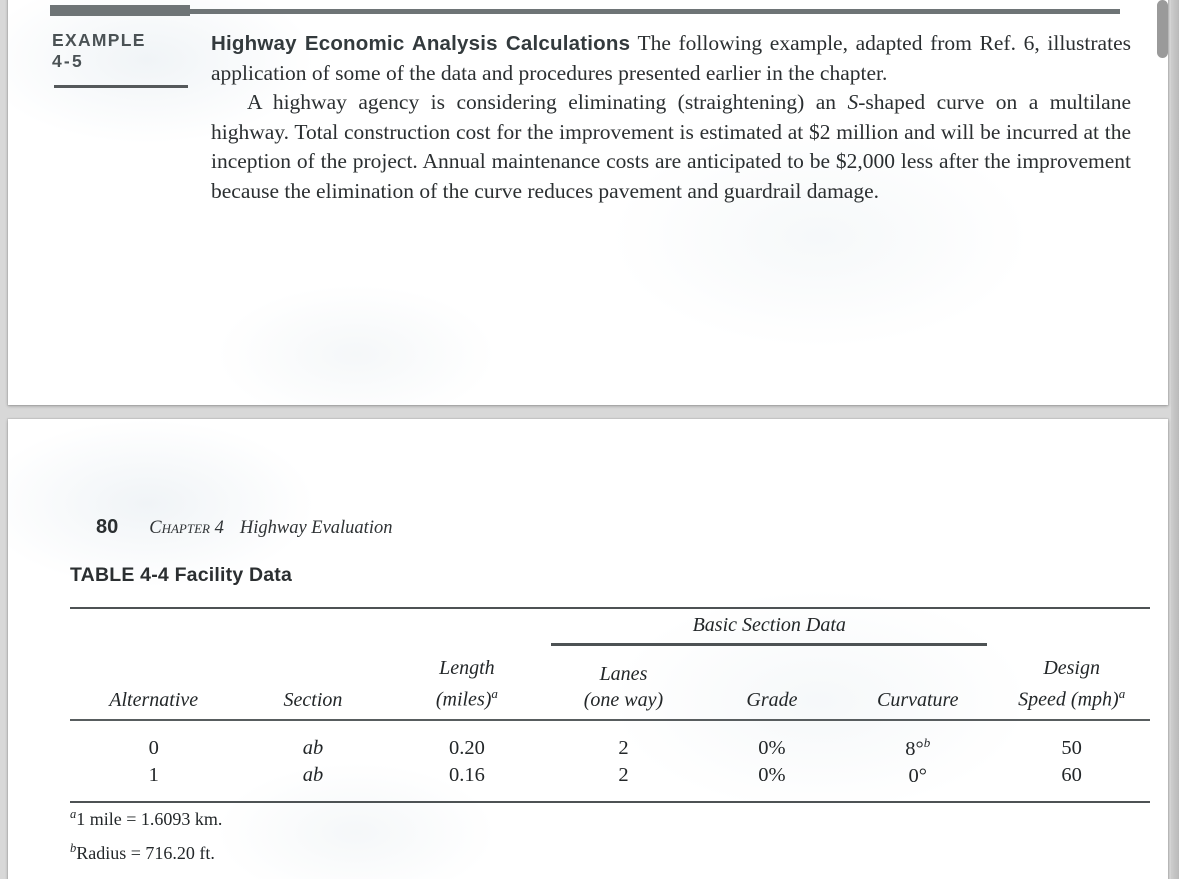  I want to click on column-header-design-speed: Design Speed (mph)a, so click(1071, 684).